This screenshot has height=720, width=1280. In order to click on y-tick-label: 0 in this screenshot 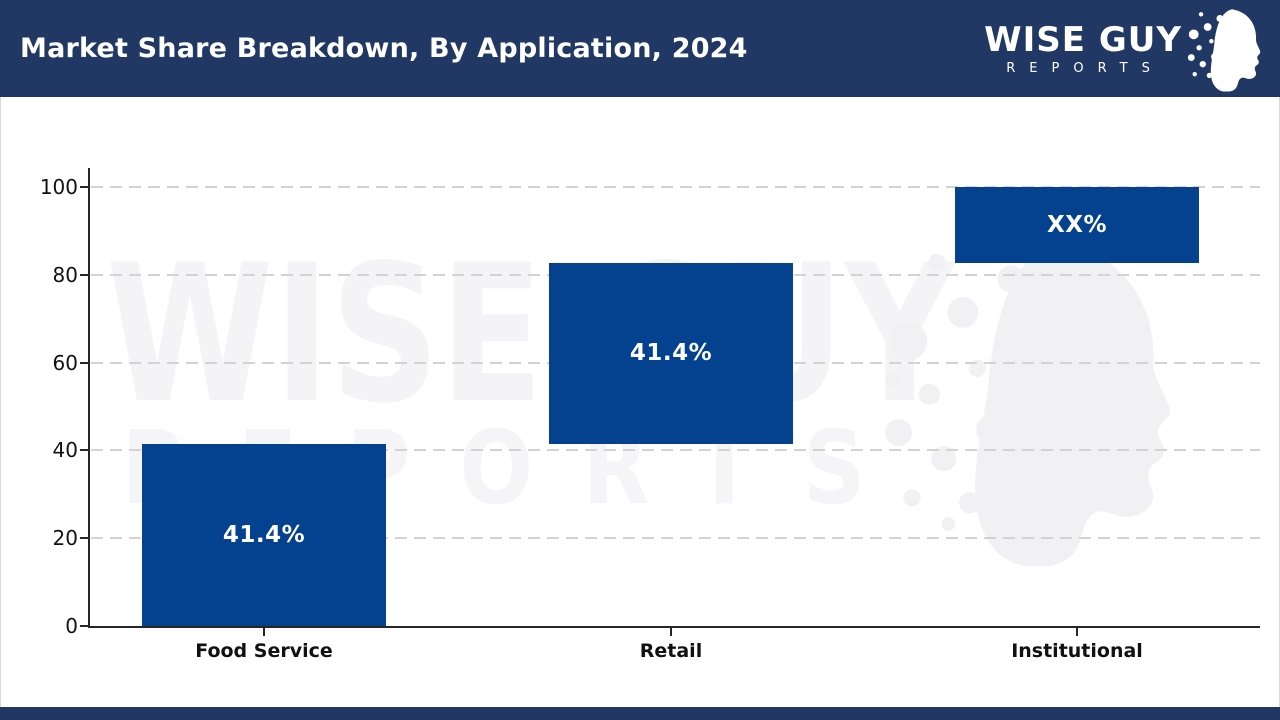, I will do `click(71, 626)`.